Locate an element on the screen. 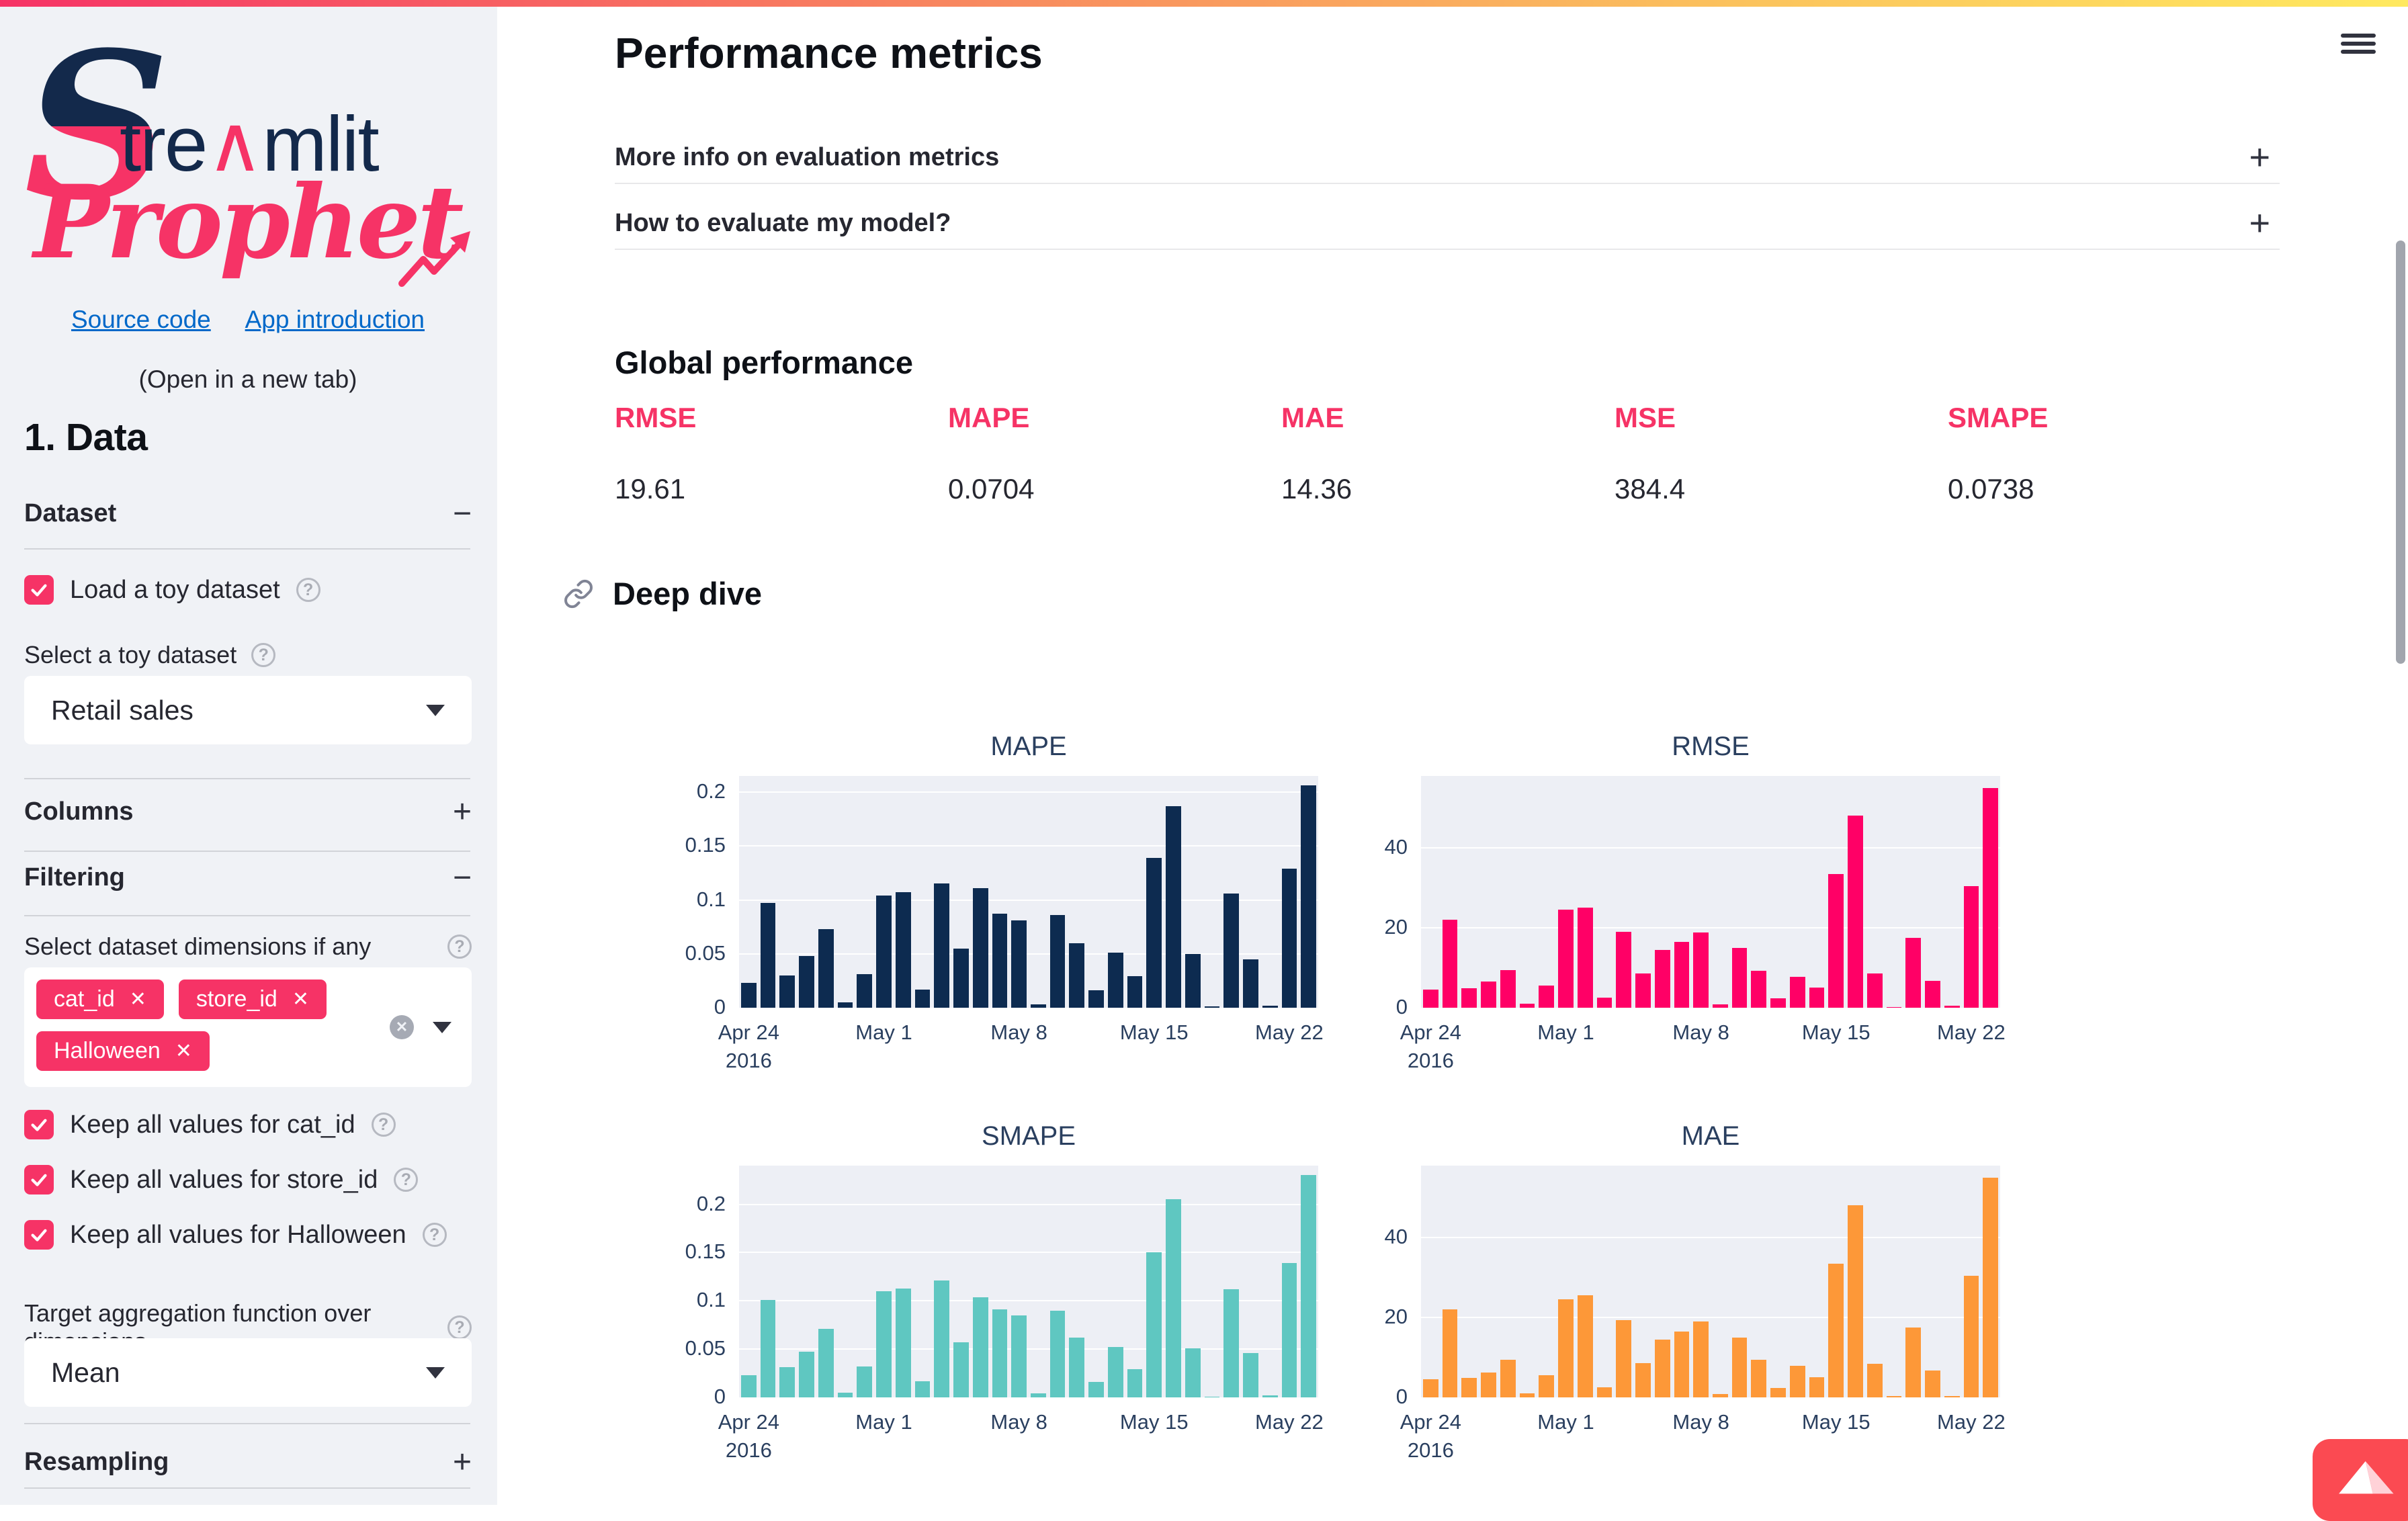 This screenshot has width=2408, height=1521. y-axis-tick: 0 is located at coordinates (720, 1396).